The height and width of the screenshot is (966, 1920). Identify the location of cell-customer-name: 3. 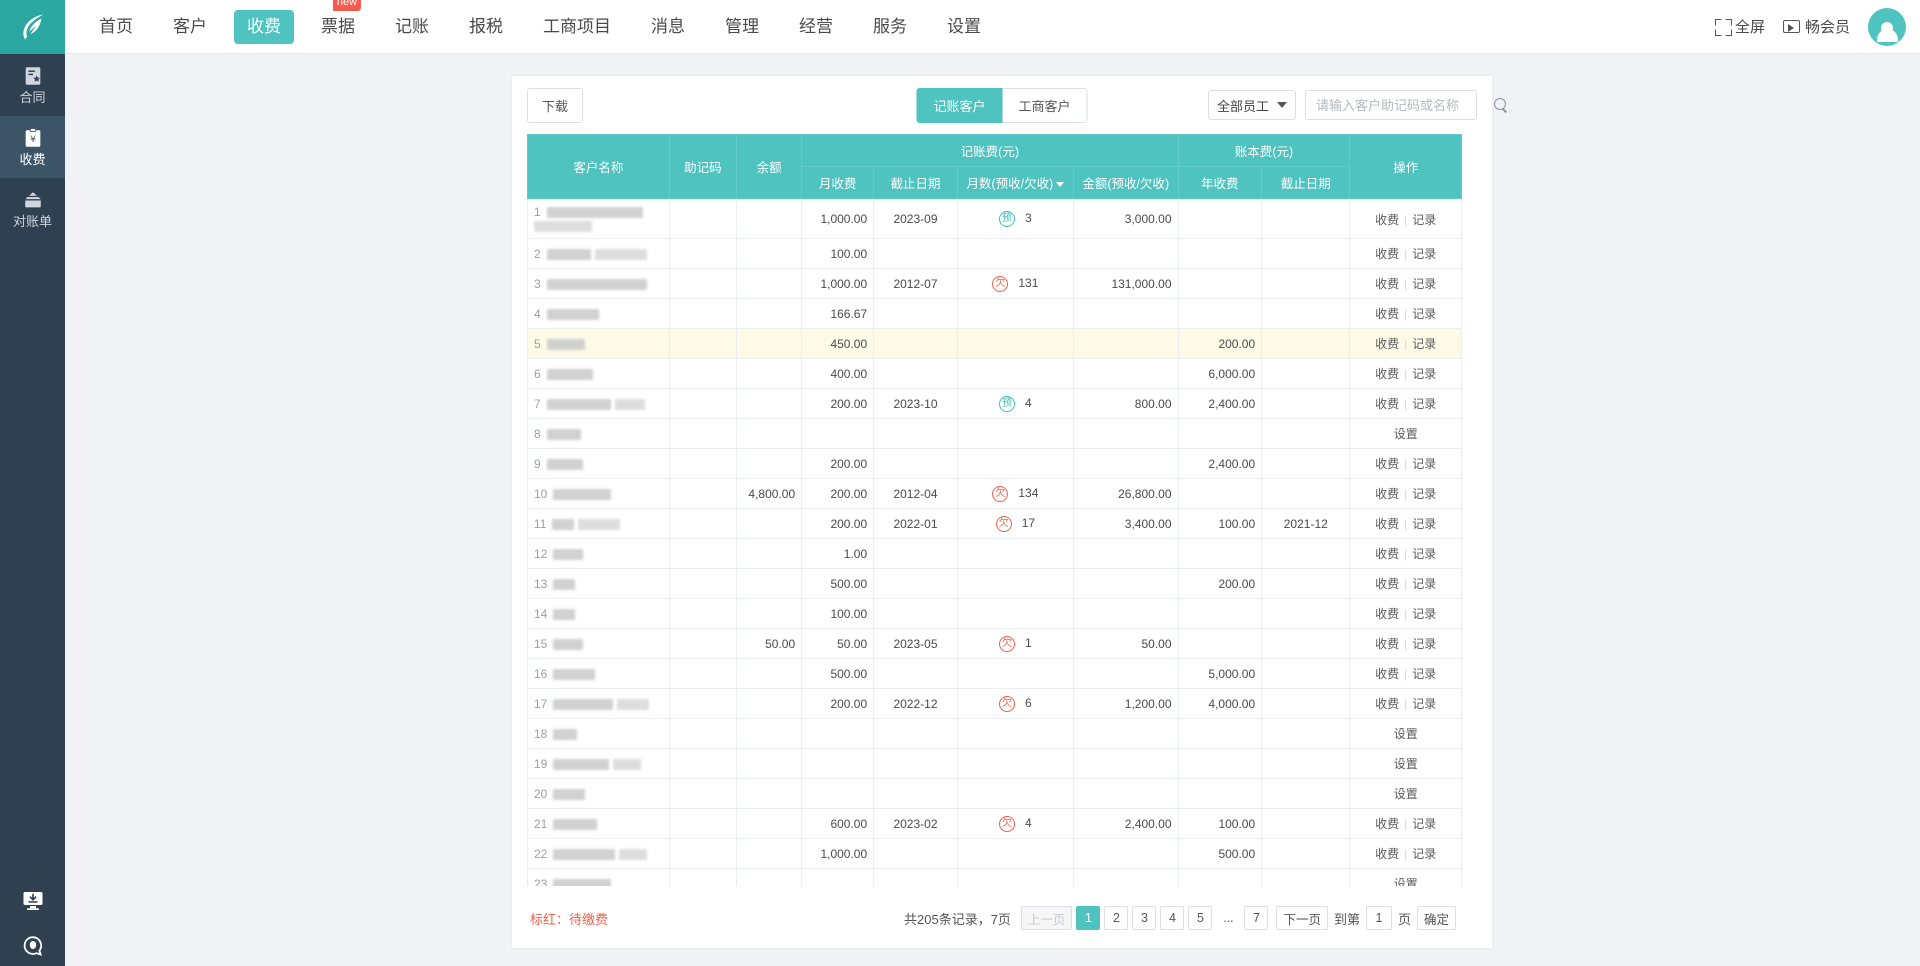
(598, 283).